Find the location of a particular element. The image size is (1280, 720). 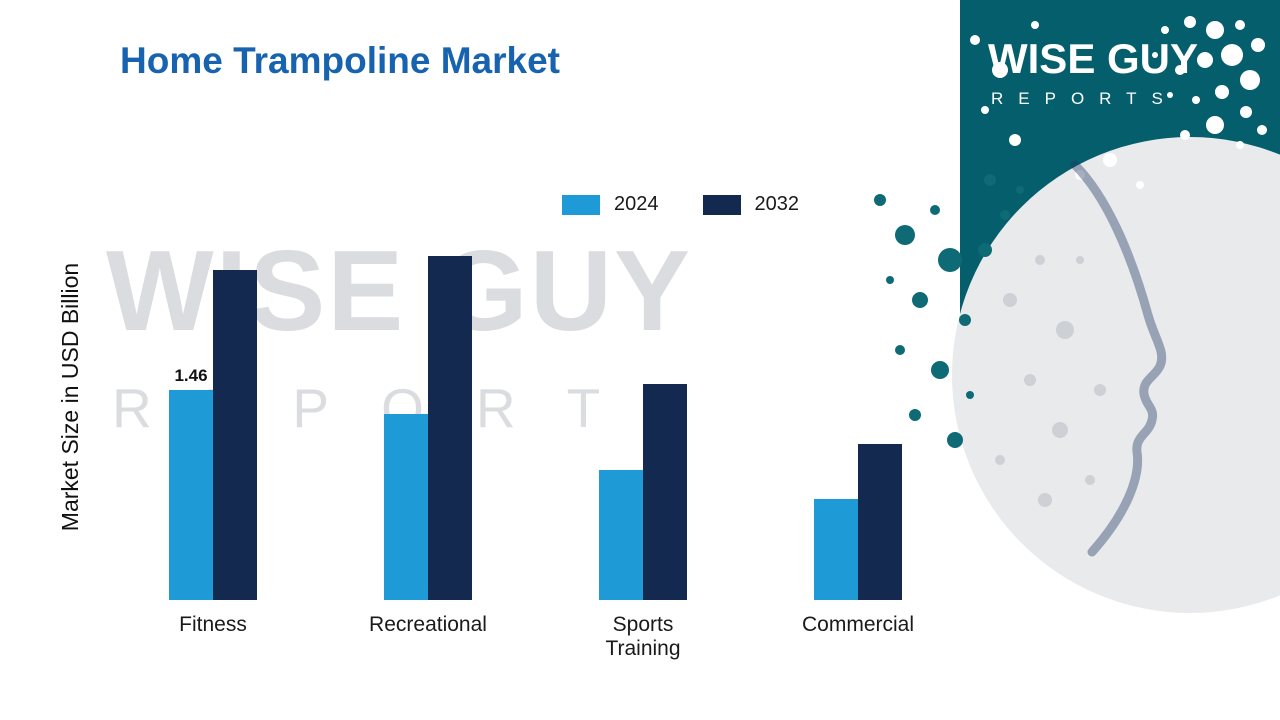

logo-wordmark: WISE GUY is located at coordinates (1093, 58).